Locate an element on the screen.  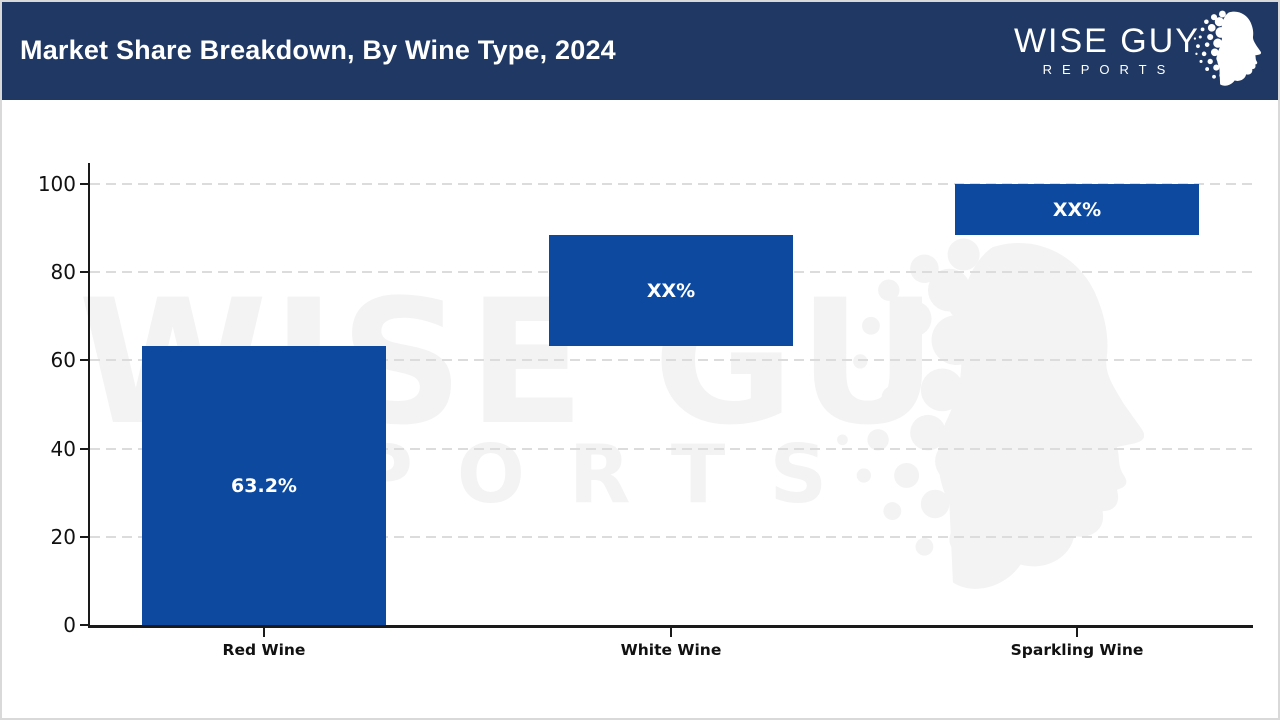
bar-red-wine: 63.2% is located at coordinates (264, 485).